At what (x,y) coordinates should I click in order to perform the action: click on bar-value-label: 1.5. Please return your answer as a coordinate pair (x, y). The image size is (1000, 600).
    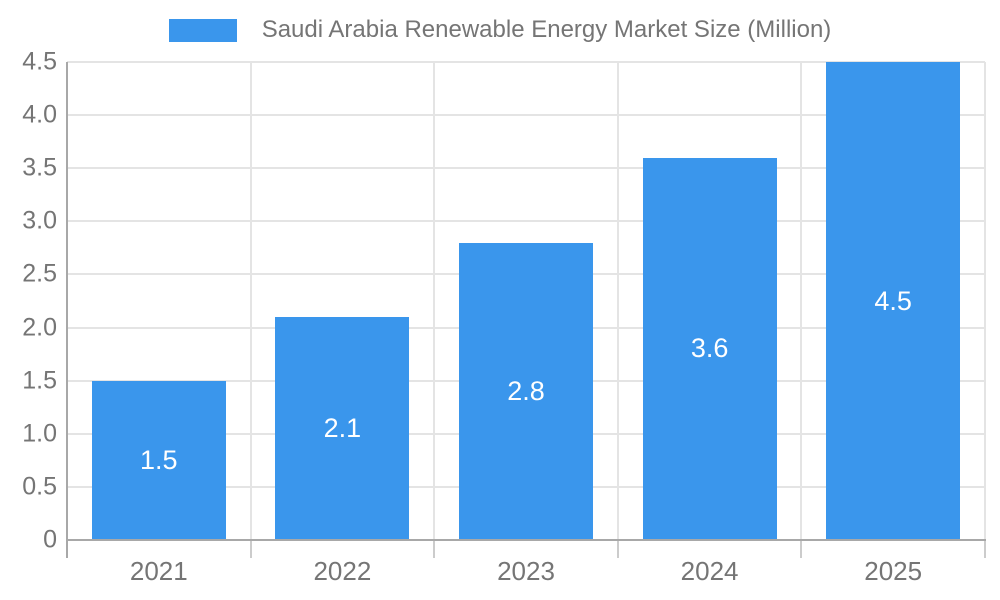
    Looking at the image, I should click on (159, 459).